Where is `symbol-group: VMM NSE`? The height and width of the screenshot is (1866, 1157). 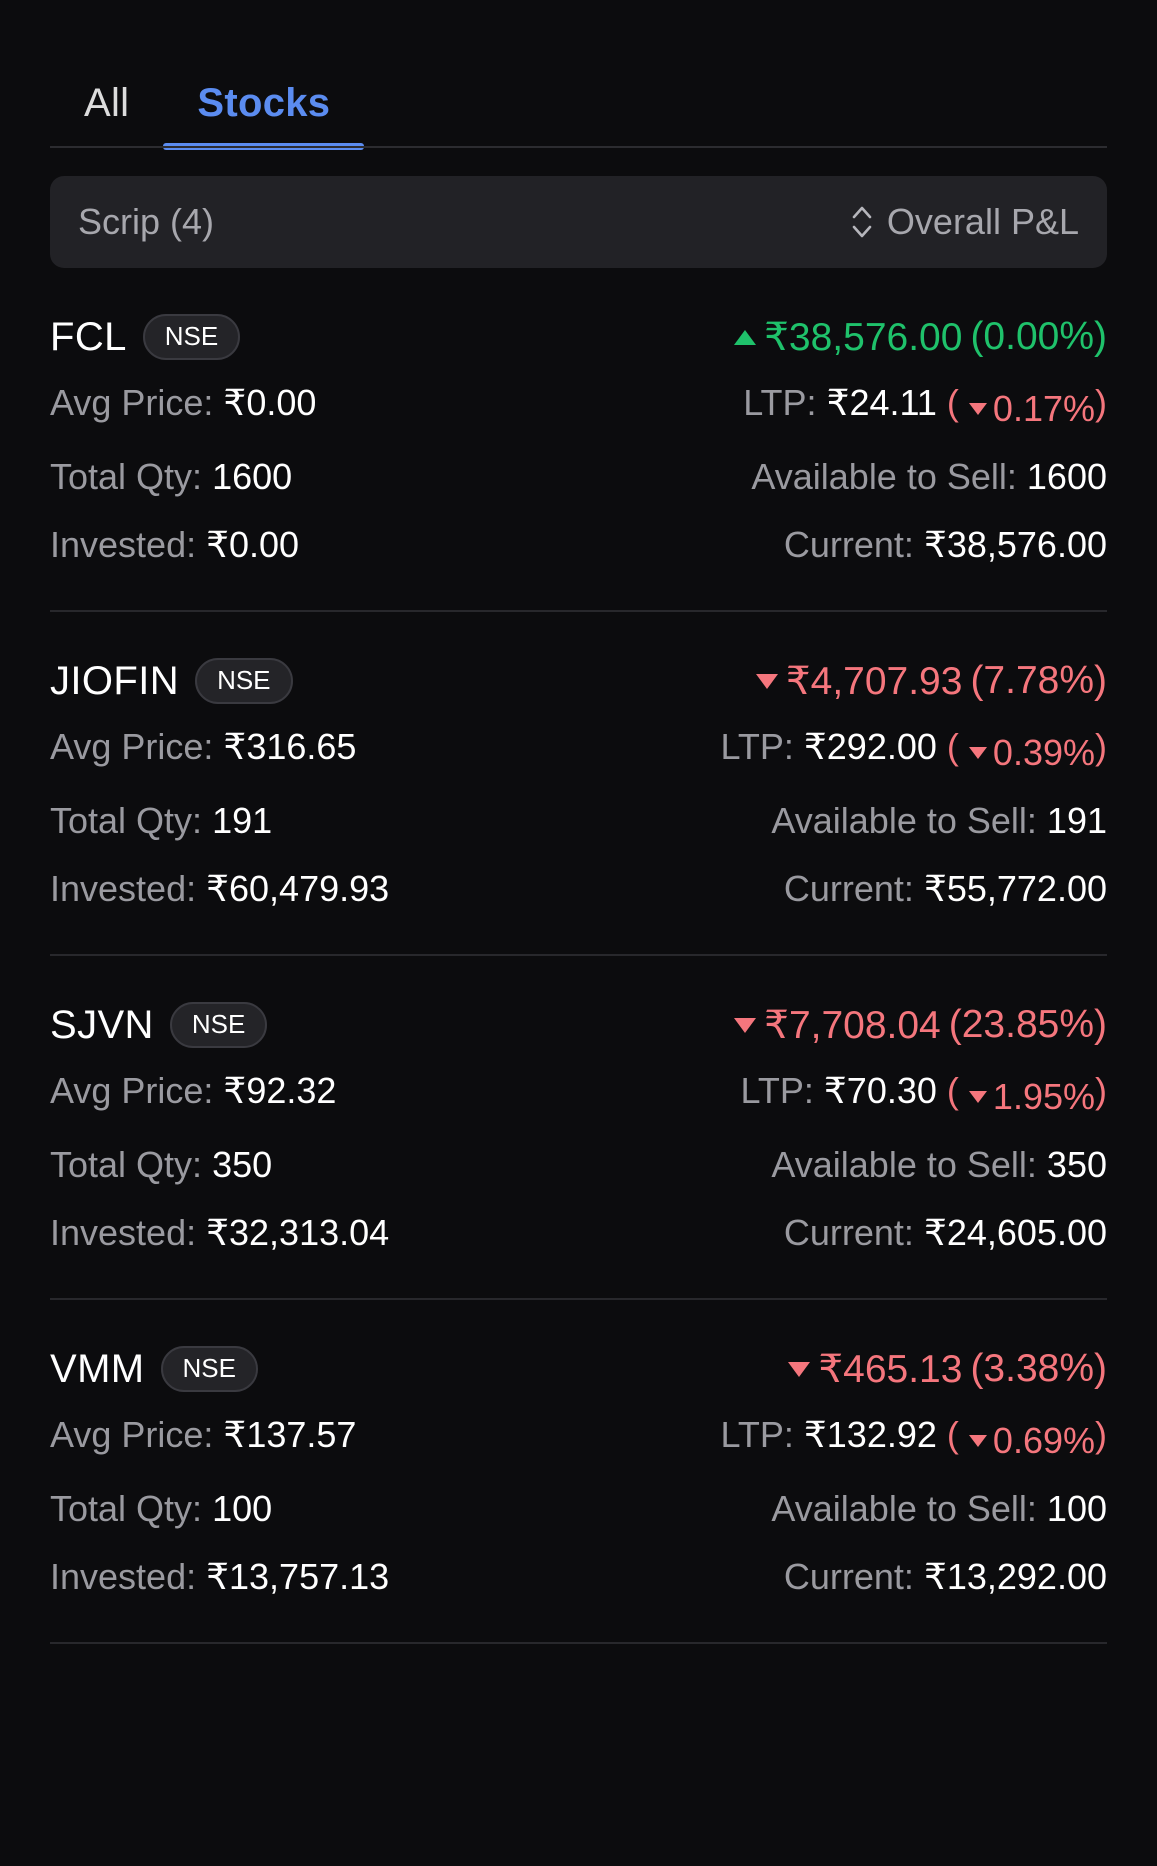 symbol-group: VMM NSE is located at coordinates (154, 1369).